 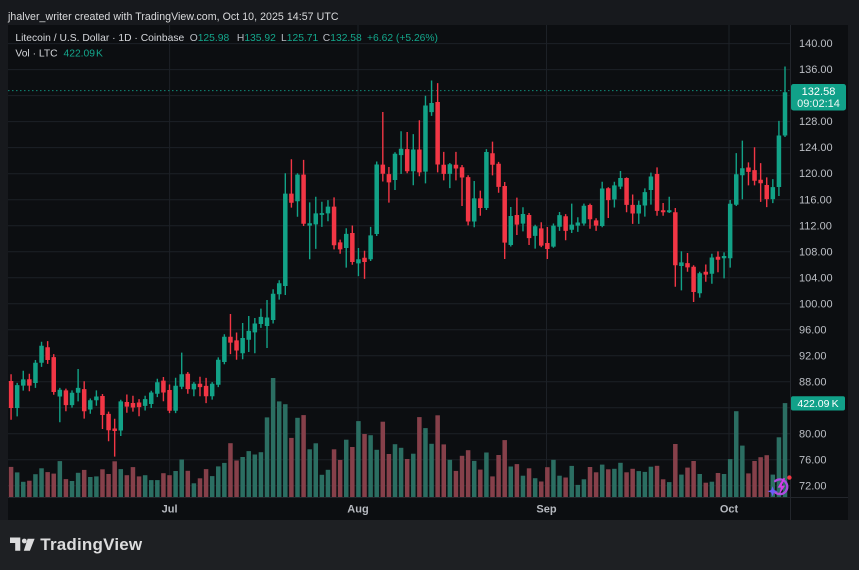 What do you see at coordinates (813, 434) in the screenshot?
I see `svg-text: 80.00` at bounding box center [813, 434].